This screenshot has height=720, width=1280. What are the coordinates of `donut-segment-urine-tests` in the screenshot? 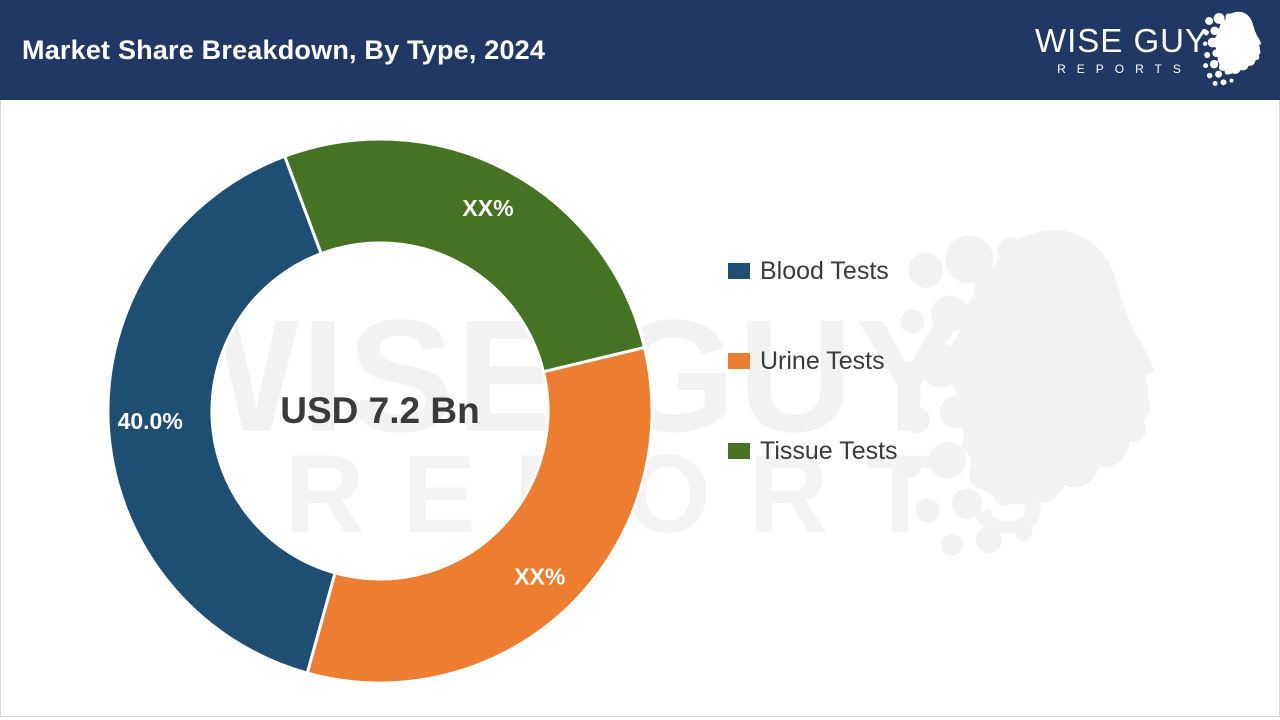 It's located at (479, 515).